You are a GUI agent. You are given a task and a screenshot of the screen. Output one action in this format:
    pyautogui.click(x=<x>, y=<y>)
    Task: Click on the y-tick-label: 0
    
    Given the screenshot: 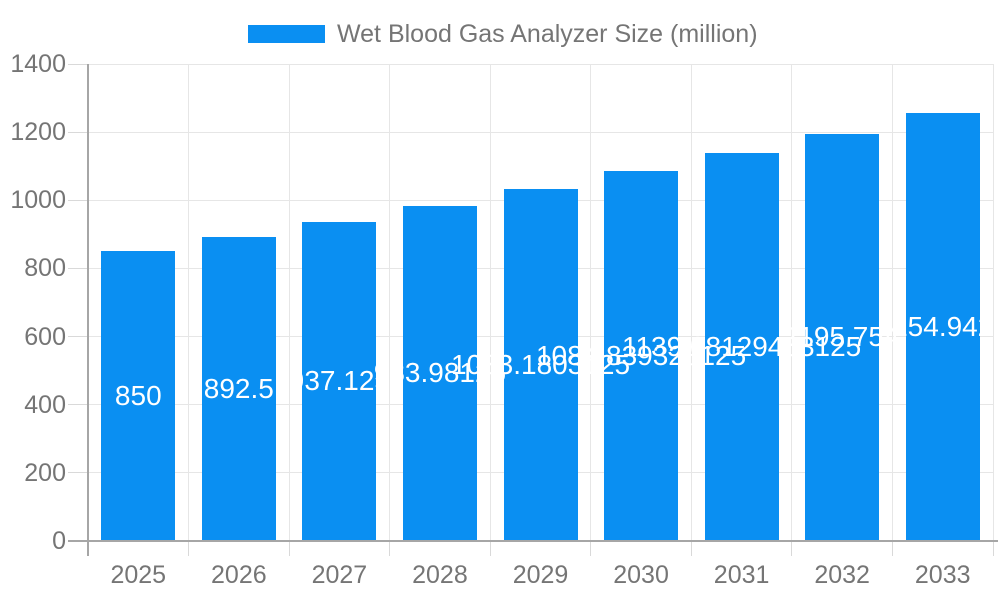 What is the action you would take?
    pyautogui.click(x=59, y=541)
    